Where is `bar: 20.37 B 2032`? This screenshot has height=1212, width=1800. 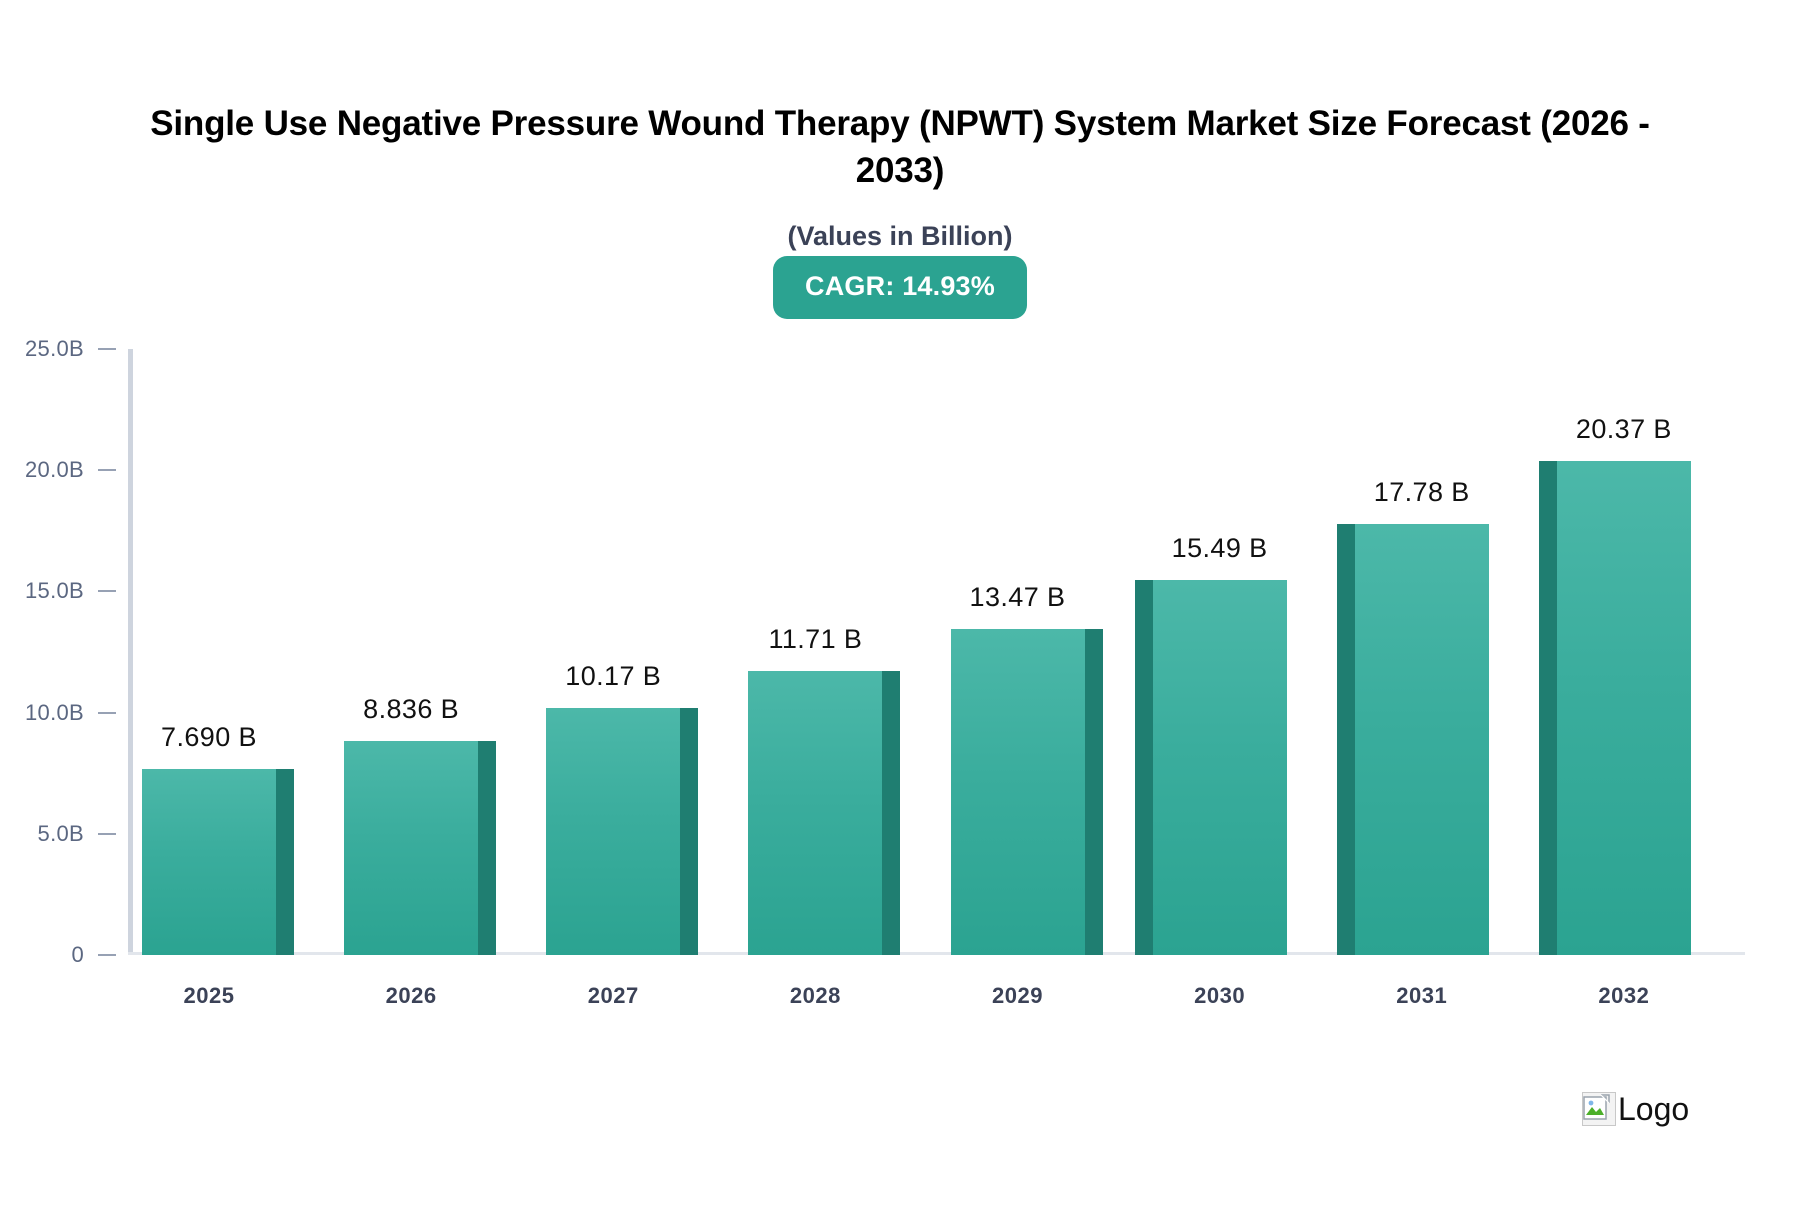
bar: 20.37 B 2032 is located at coordinates (1614, 711).